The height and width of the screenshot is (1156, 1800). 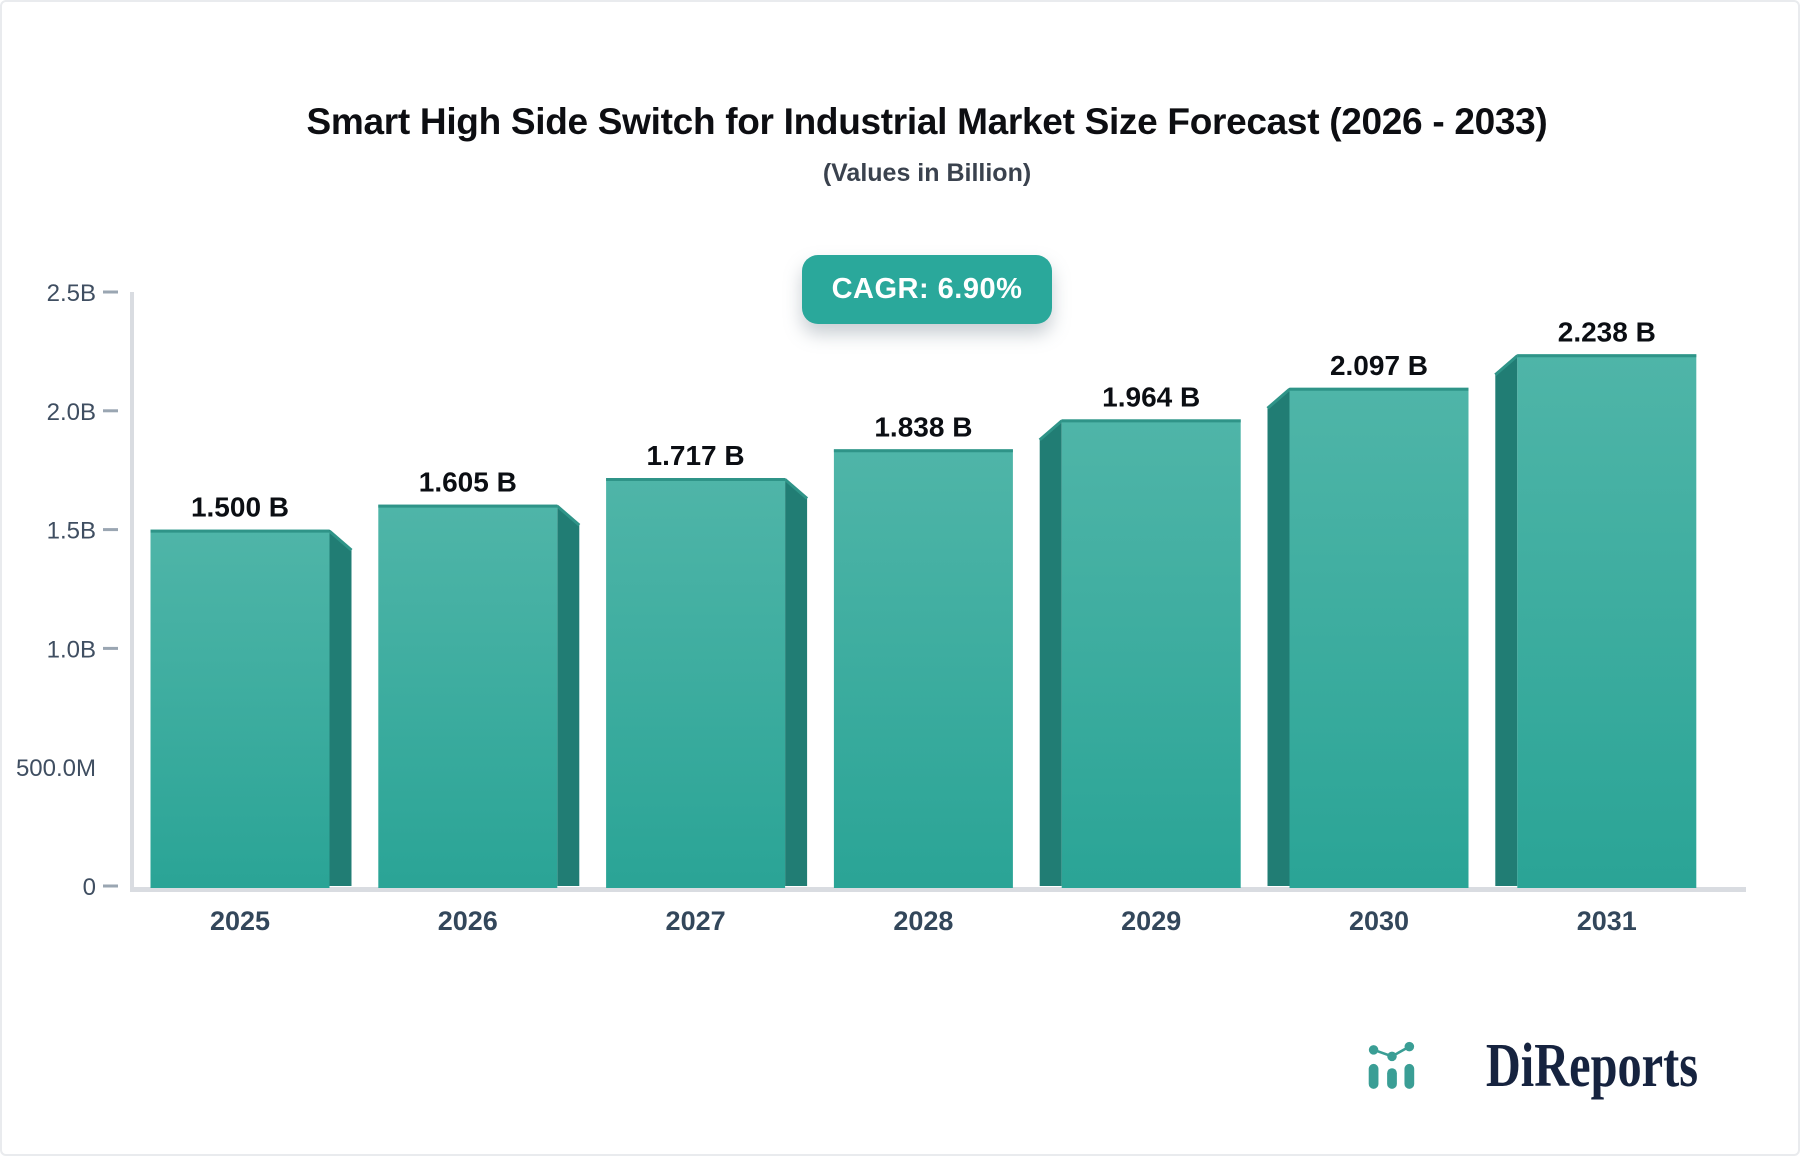 I want to click on y-axis-label-1.5B: 1.5B, so click(x=71, y=531).